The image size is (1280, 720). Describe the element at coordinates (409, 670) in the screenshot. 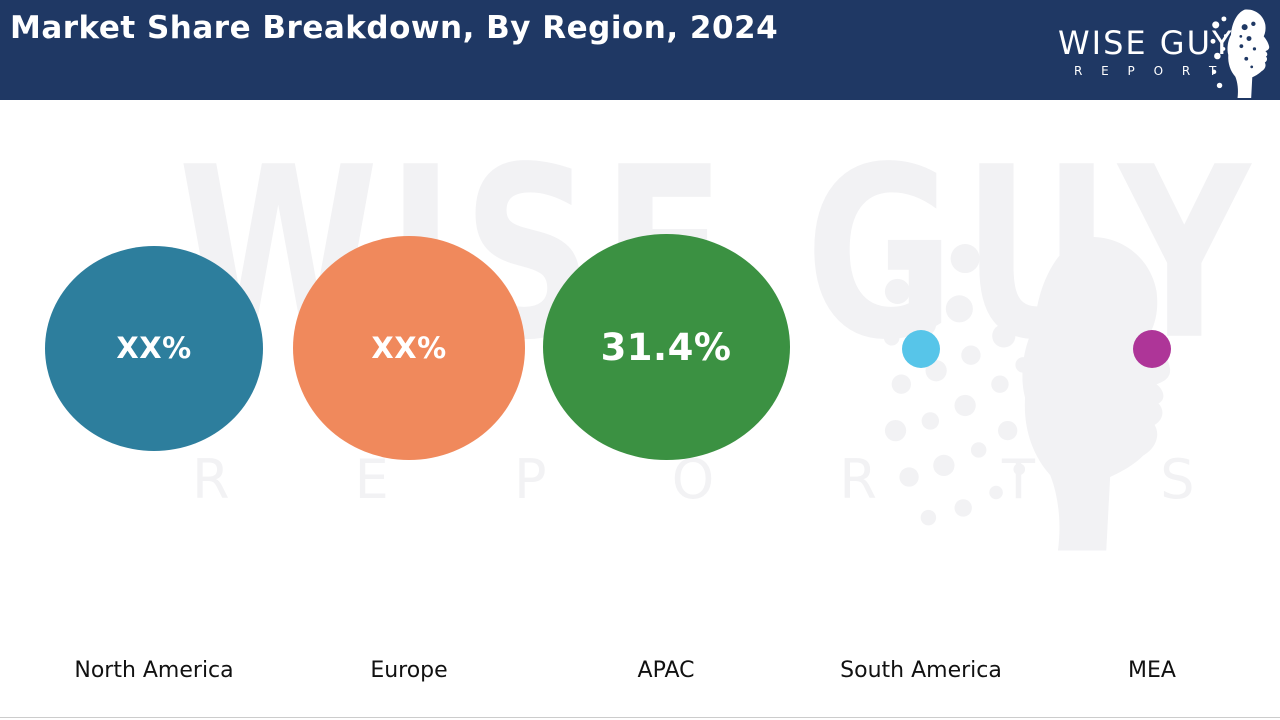

I see `region-label-europe: Europe` at that location.